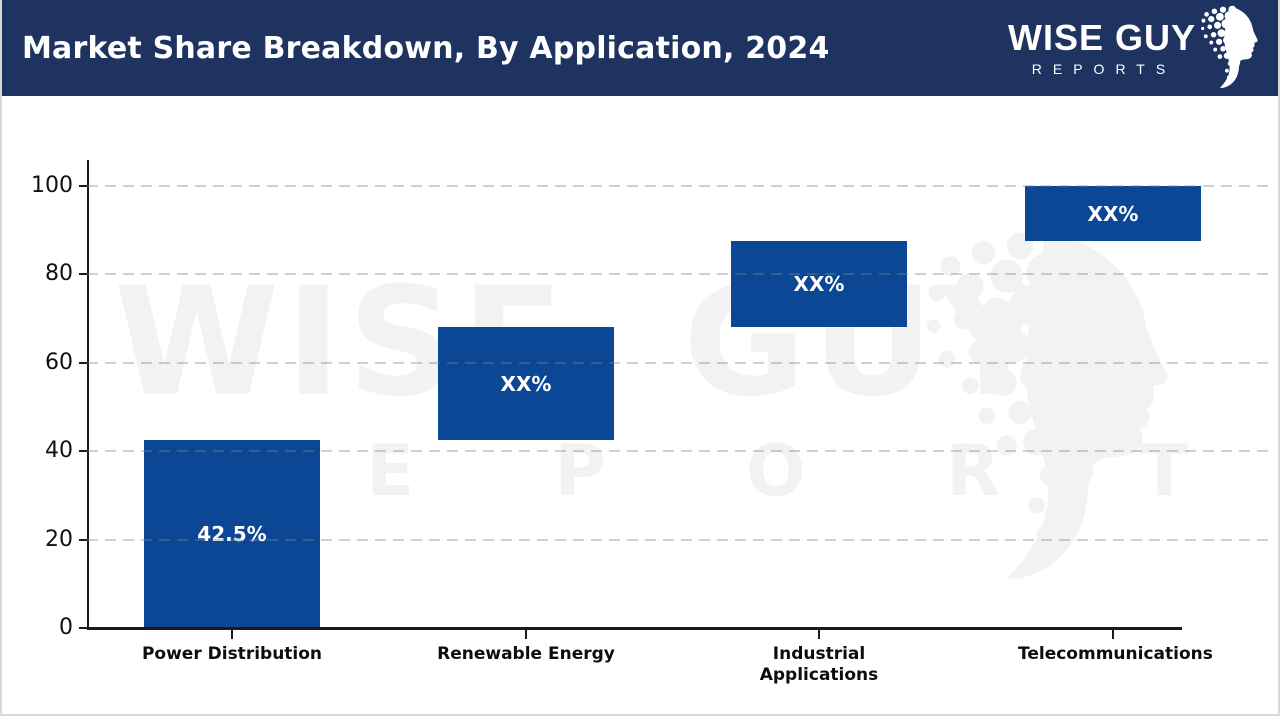  What do you see at coordinates (526, 654) in the screenshot?
I see `category-label-renewable-energy: Renewable Energy` at bounding box center [526, 654].